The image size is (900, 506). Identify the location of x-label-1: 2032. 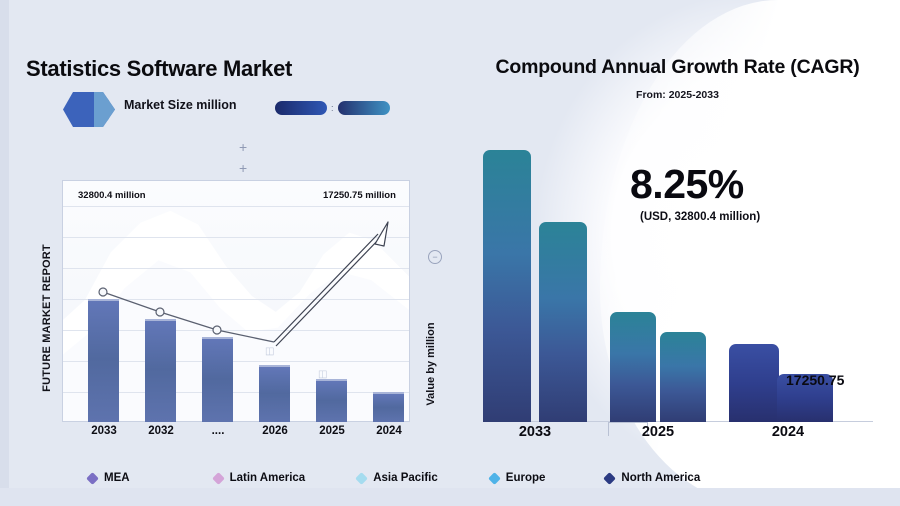
(161, 431).